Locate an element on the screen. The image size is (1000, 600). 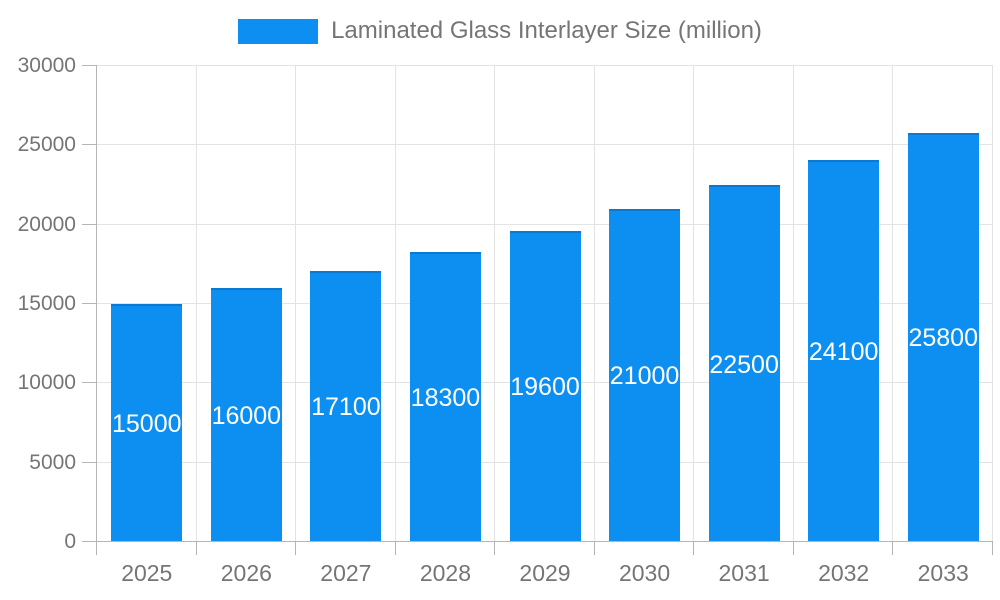
y-axis-line is located at coordinates (96, 310).